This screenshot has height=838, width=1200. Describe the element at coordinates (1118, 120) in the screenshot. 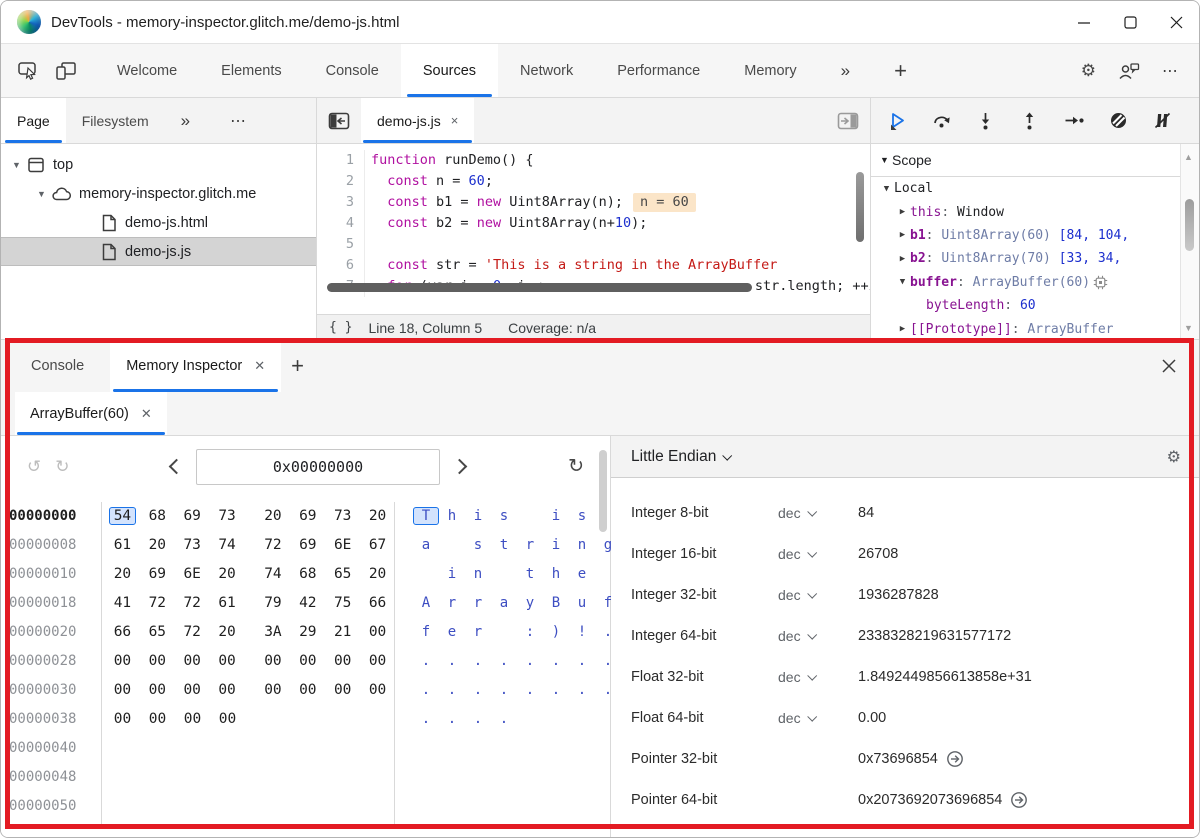

I see `deactivate-breakpoints-button` at that location.